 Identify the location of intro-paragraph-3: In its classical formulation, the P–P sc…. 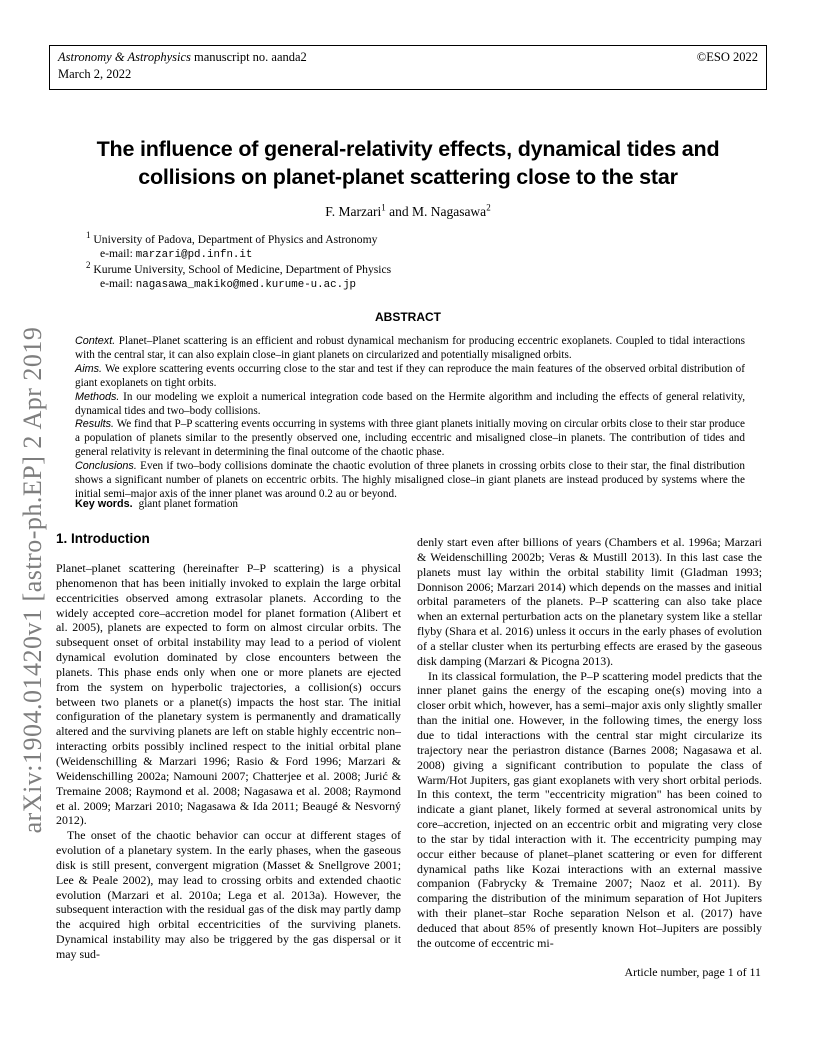
(589, 809).